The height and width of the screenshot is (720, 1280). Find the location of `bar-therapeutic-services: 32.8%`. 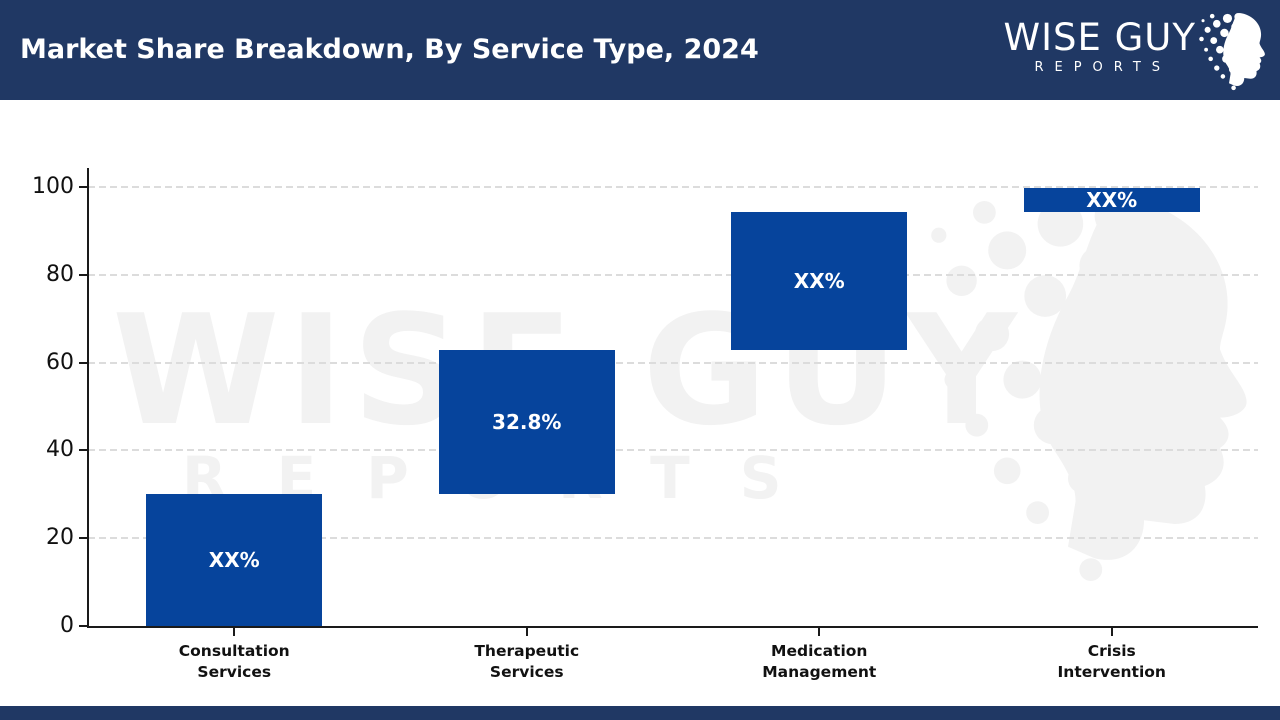

bar-therapeutic-services: 32.8% is located at coordinates (526, 422).